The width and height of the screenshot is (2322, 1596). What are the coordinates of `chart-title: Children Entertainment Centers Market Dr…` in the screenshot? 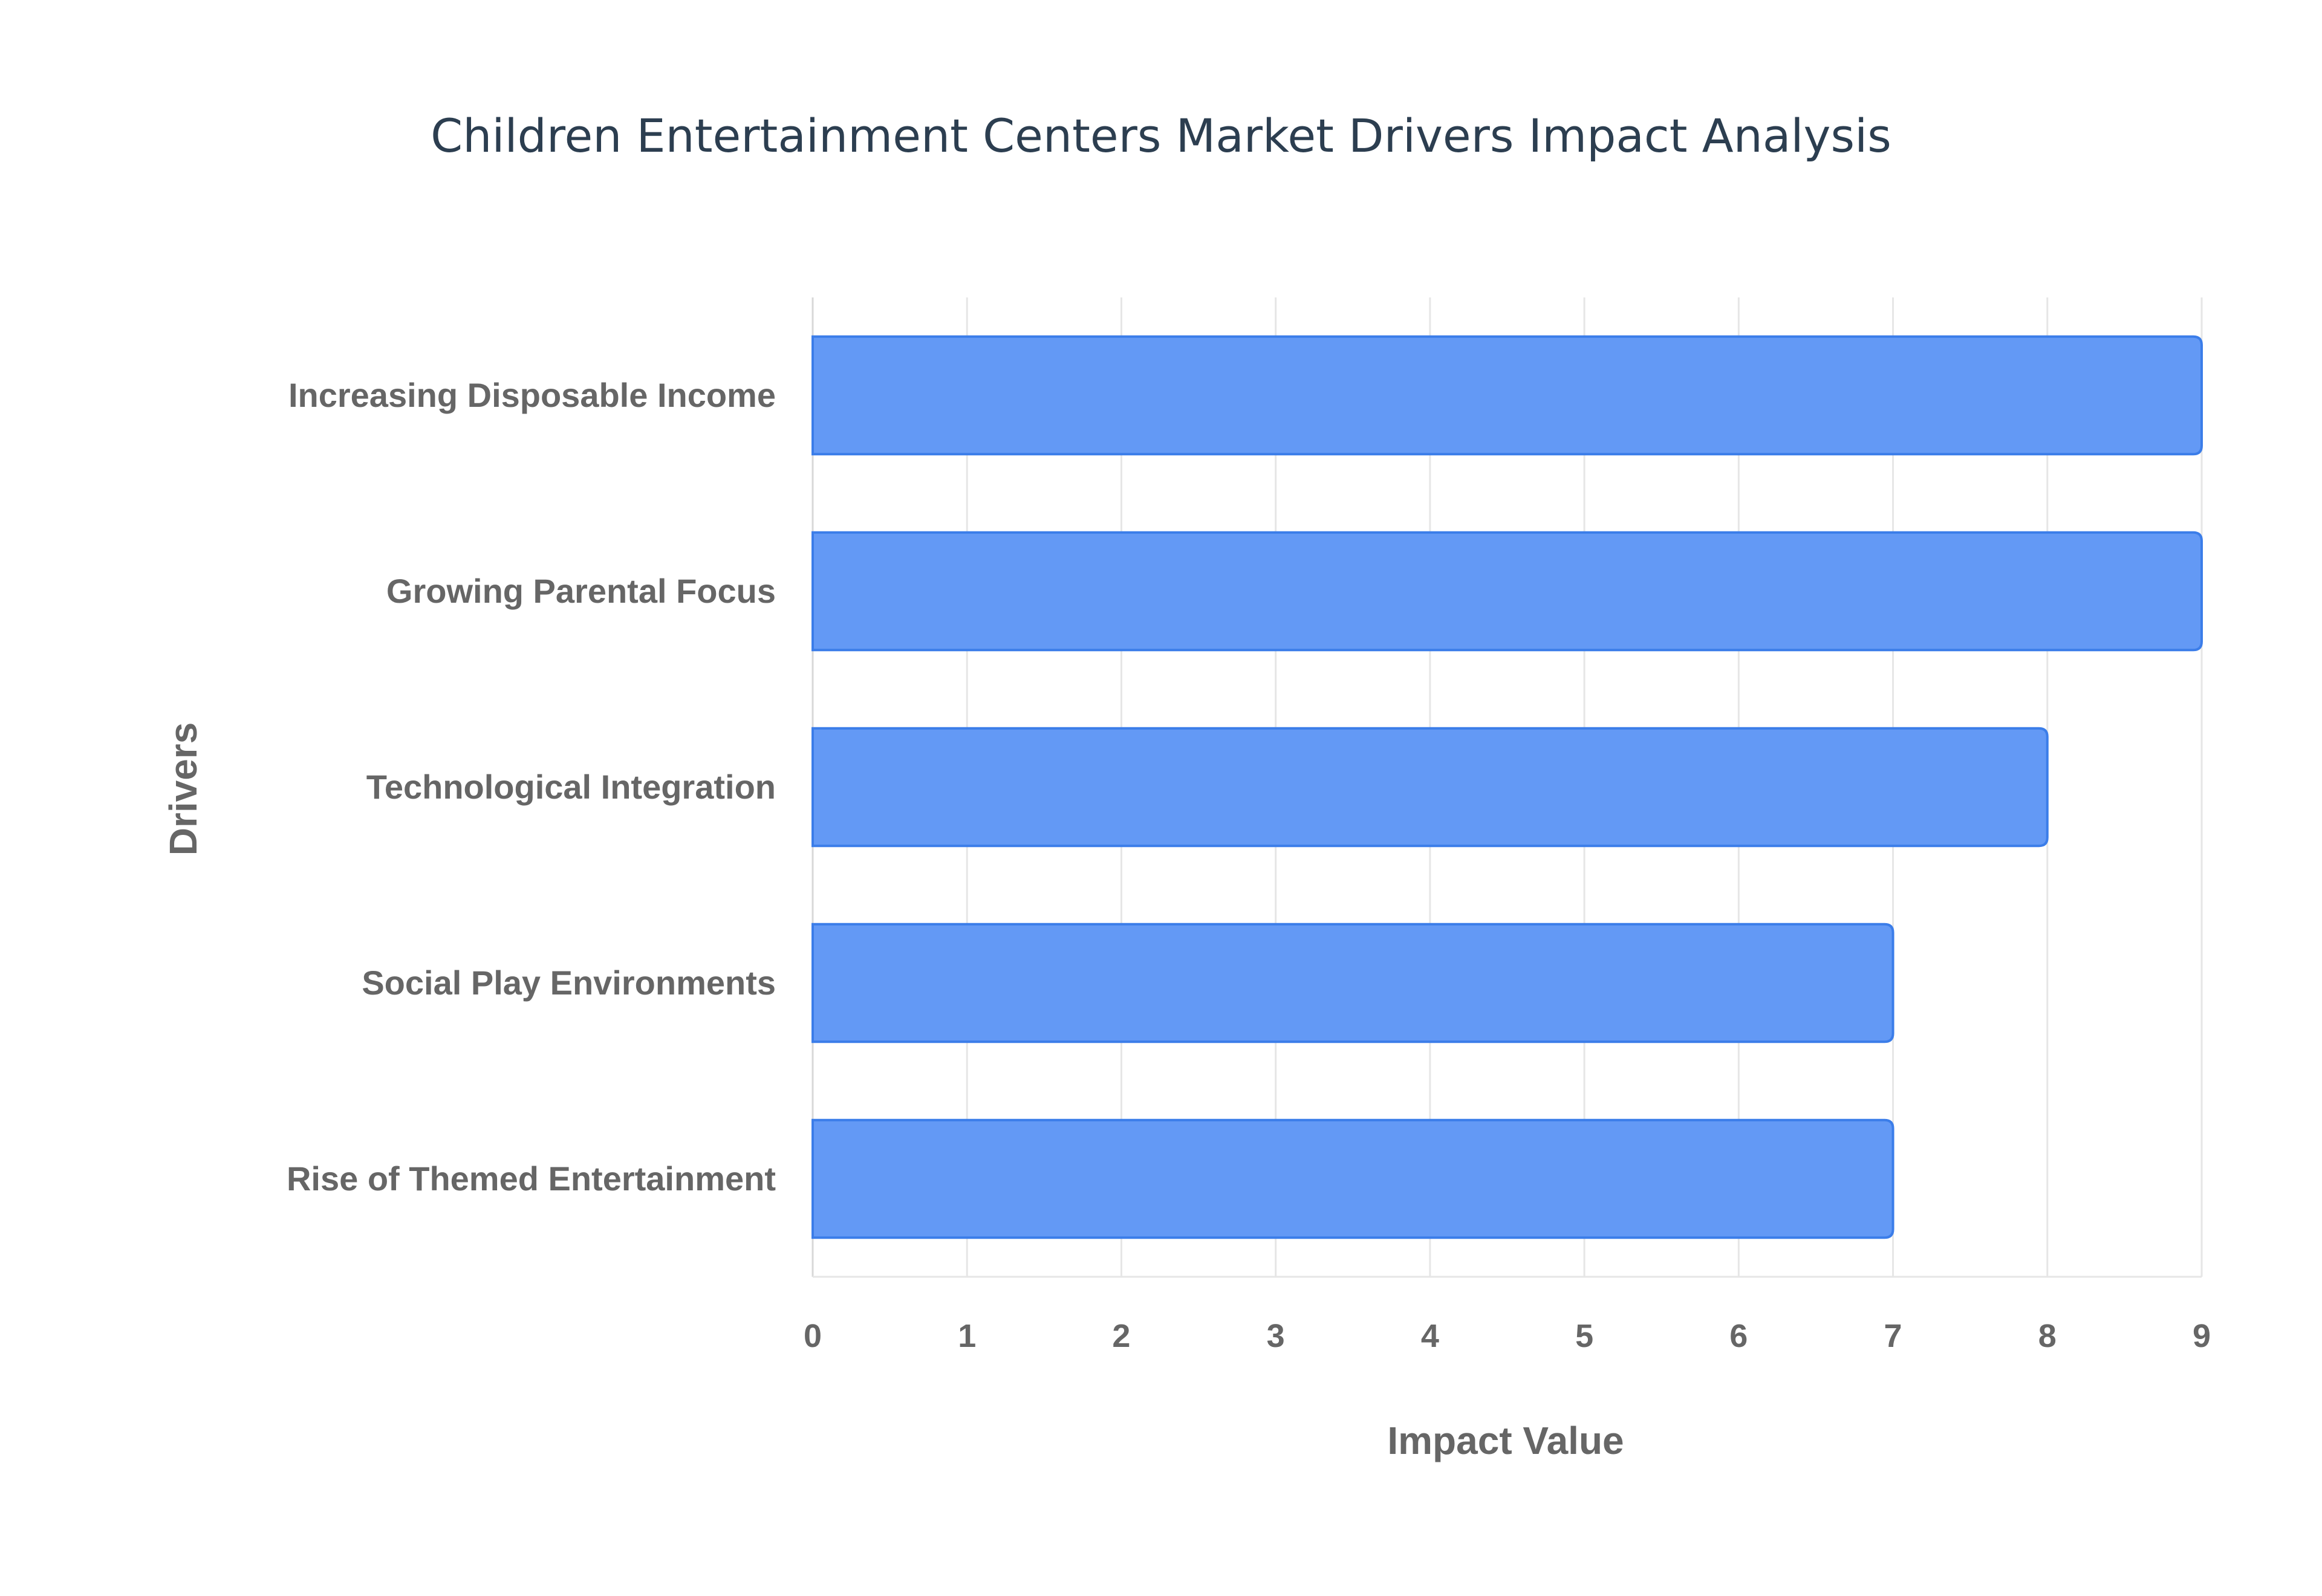 It's located at (1161, 136).